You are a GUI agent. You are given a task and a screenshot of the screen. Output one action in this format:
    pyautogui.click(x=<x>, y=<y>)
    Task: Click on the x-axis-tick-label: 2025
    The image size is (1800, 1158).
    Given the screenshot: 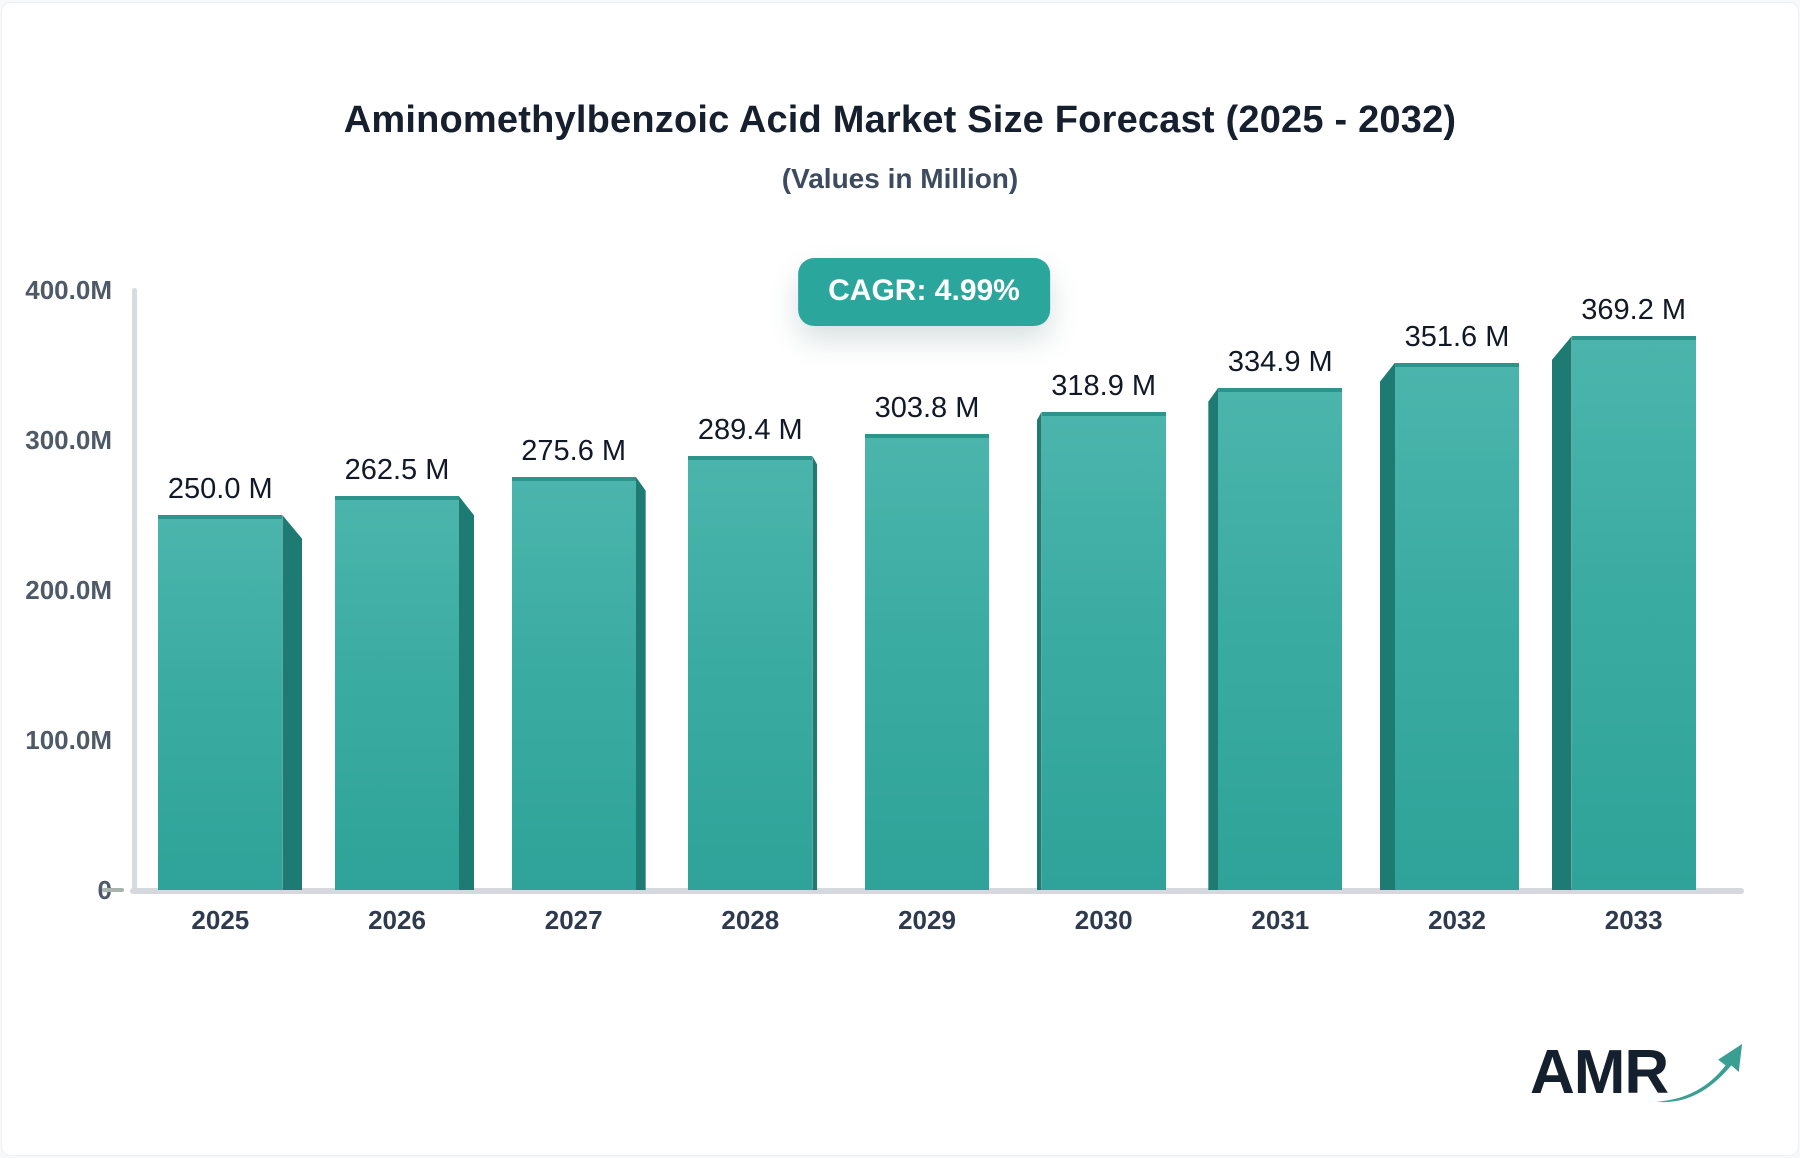 What is the action you would take?
    pyautogui.click(x=220, y=920)
    